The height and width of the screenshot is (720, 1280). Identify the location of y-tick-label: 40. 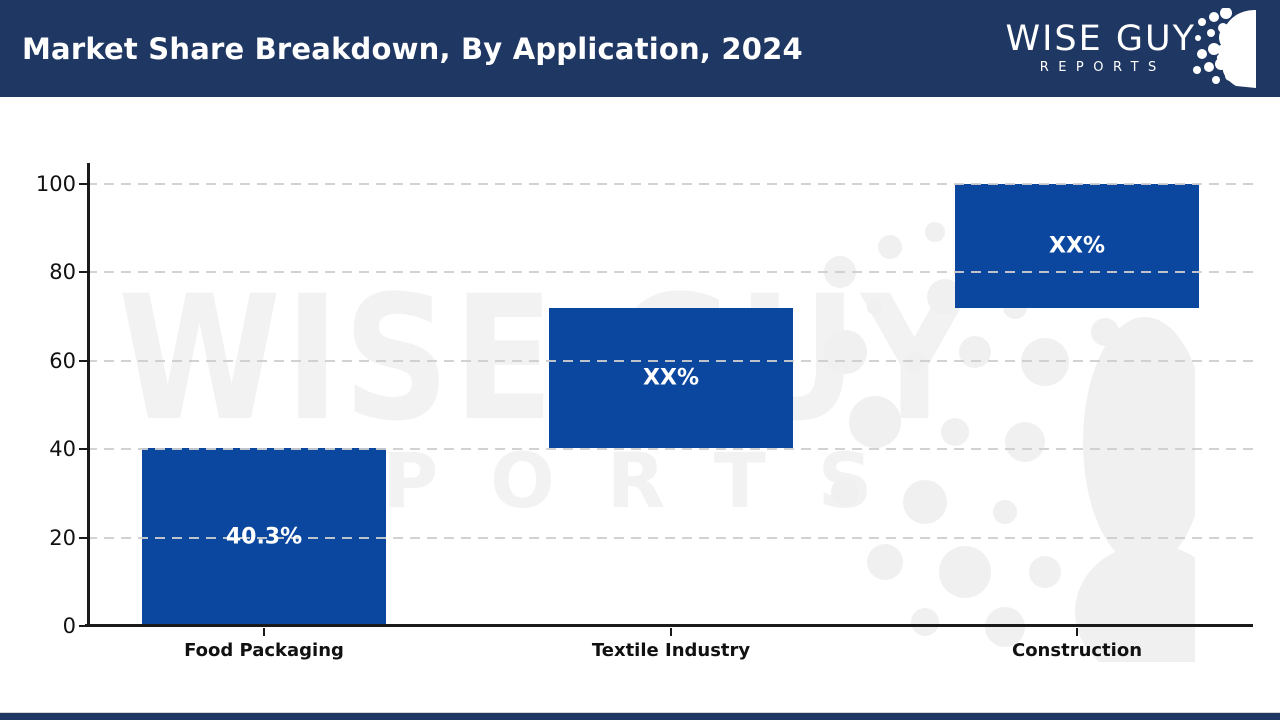
(62, 449).